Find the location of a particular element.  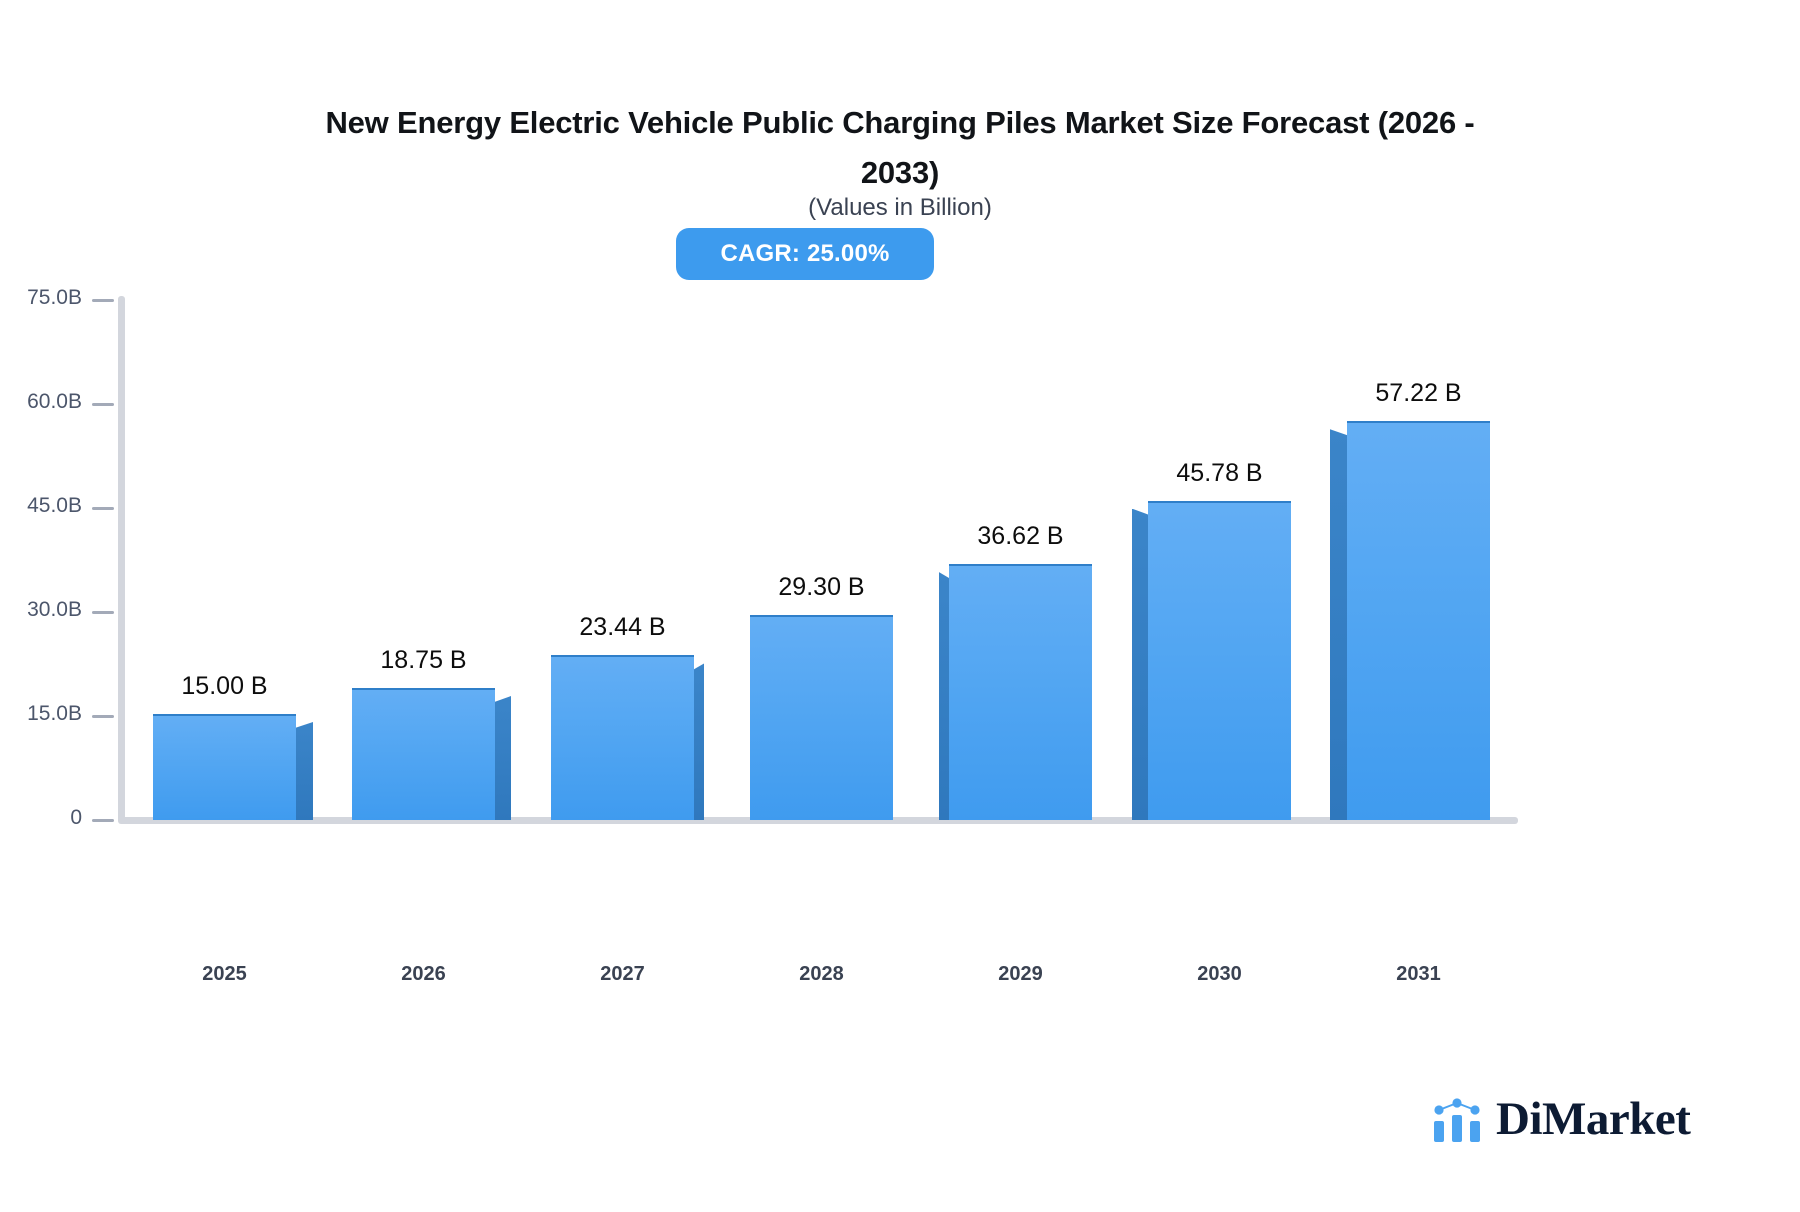

bar-2027 is located at coordinates (627, 737).